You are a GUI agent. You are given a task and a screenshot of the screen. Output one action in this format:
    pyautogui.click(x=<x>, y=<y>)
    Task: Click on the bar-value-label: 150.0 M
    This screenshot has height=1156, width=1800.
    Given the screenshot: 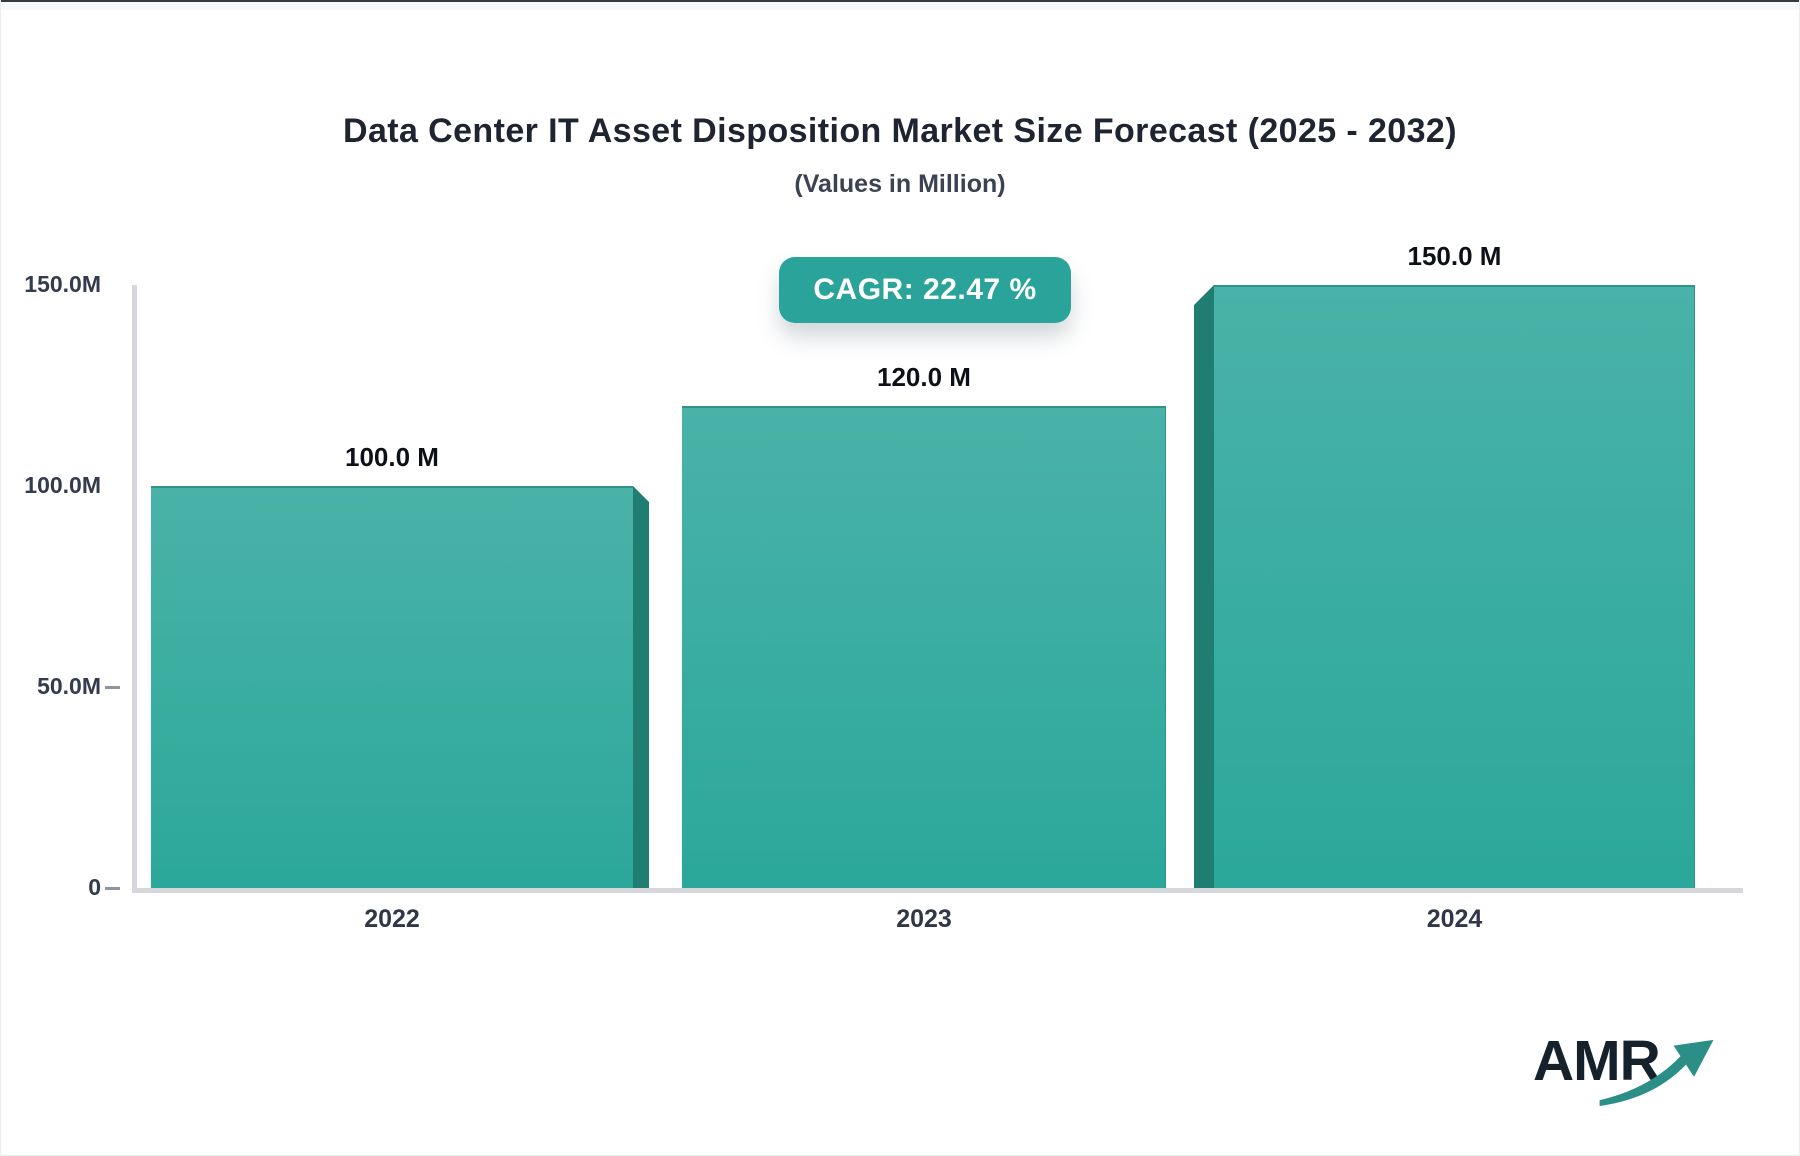 What is the action you would take?
    pyautogui.click(x=1454, y=256)
    